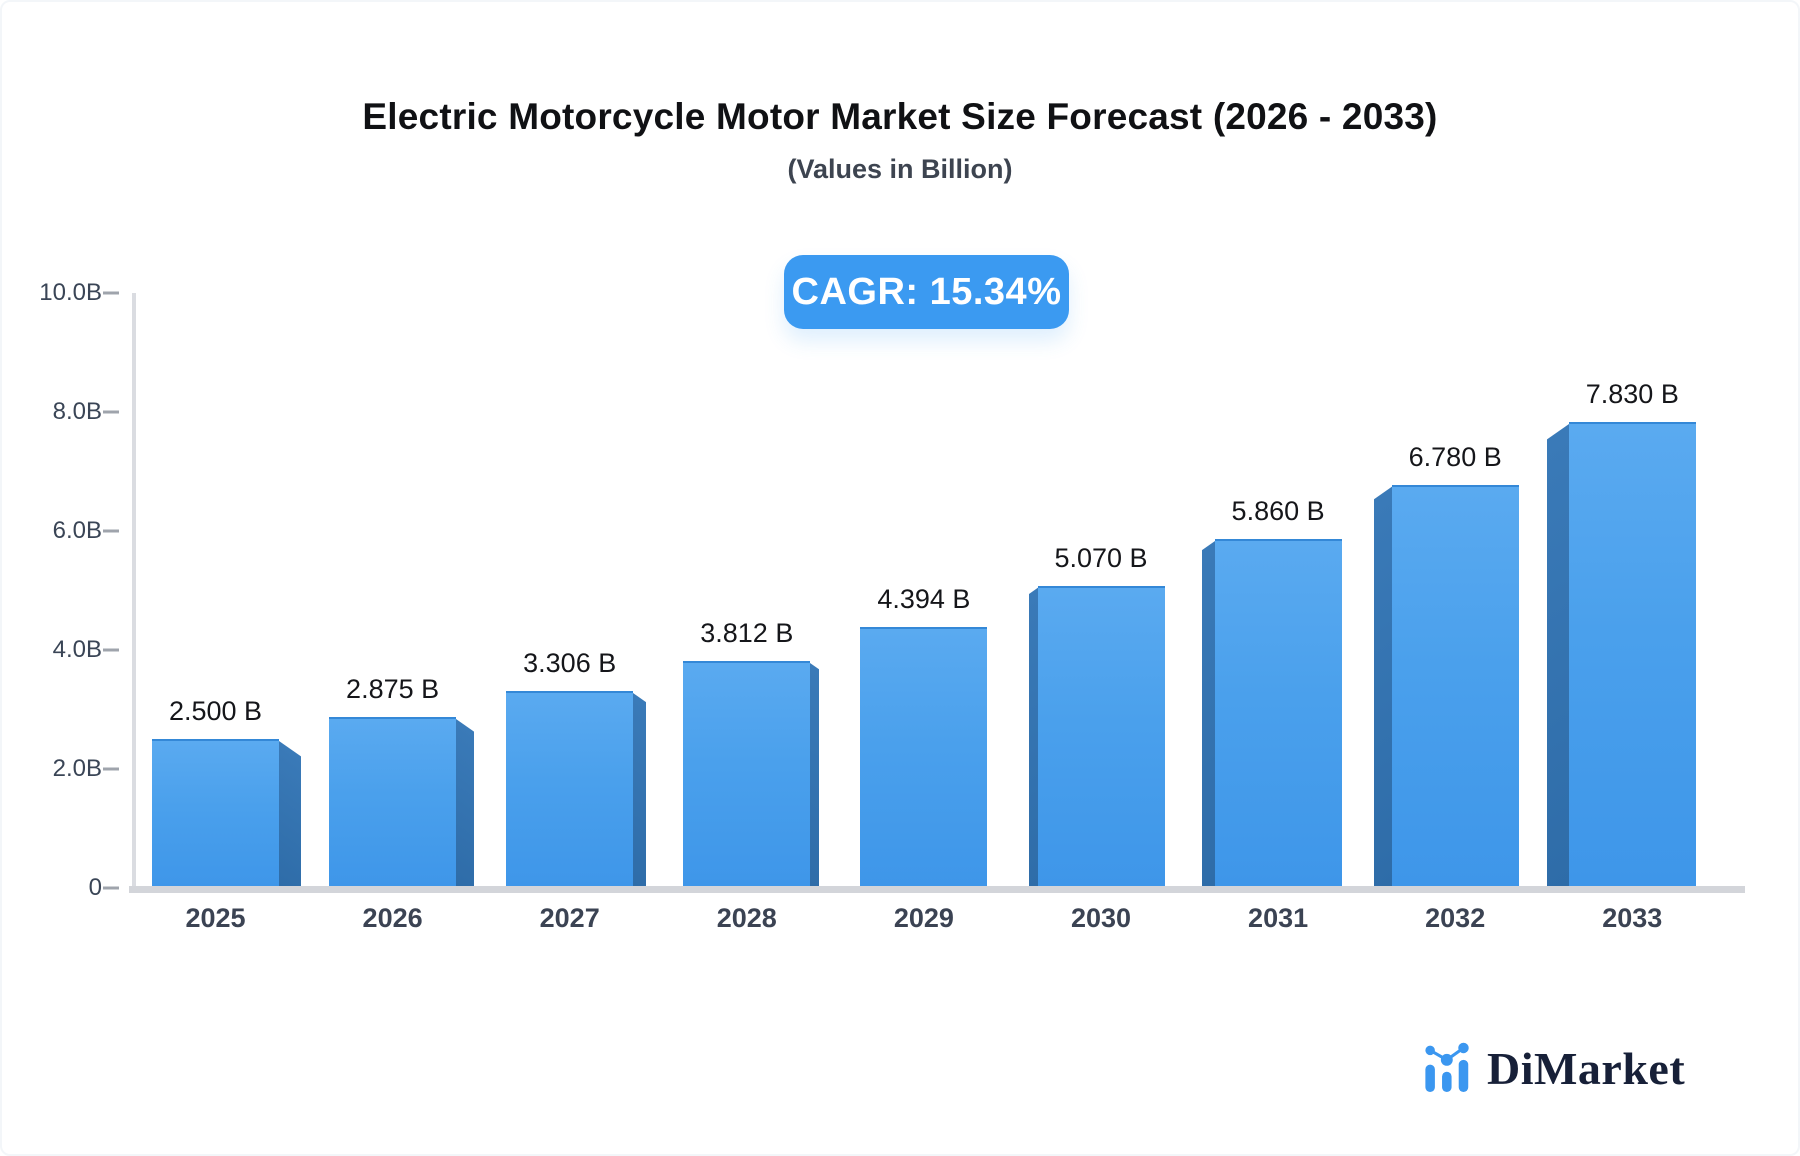 This screenshot has height=1156, width=1800. What do you see at coordinates (401, 802) in the screenshot?
I see `bar-2026` at bounding box center [401, 802].